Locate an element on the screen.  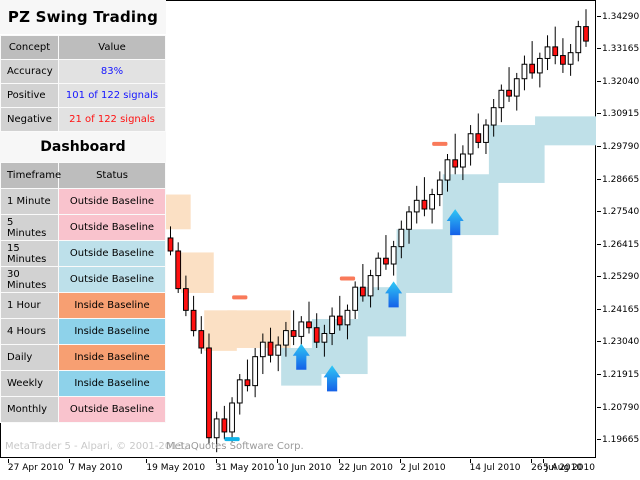
timeframe-label: Monthly is located at coordinates (29, 409).